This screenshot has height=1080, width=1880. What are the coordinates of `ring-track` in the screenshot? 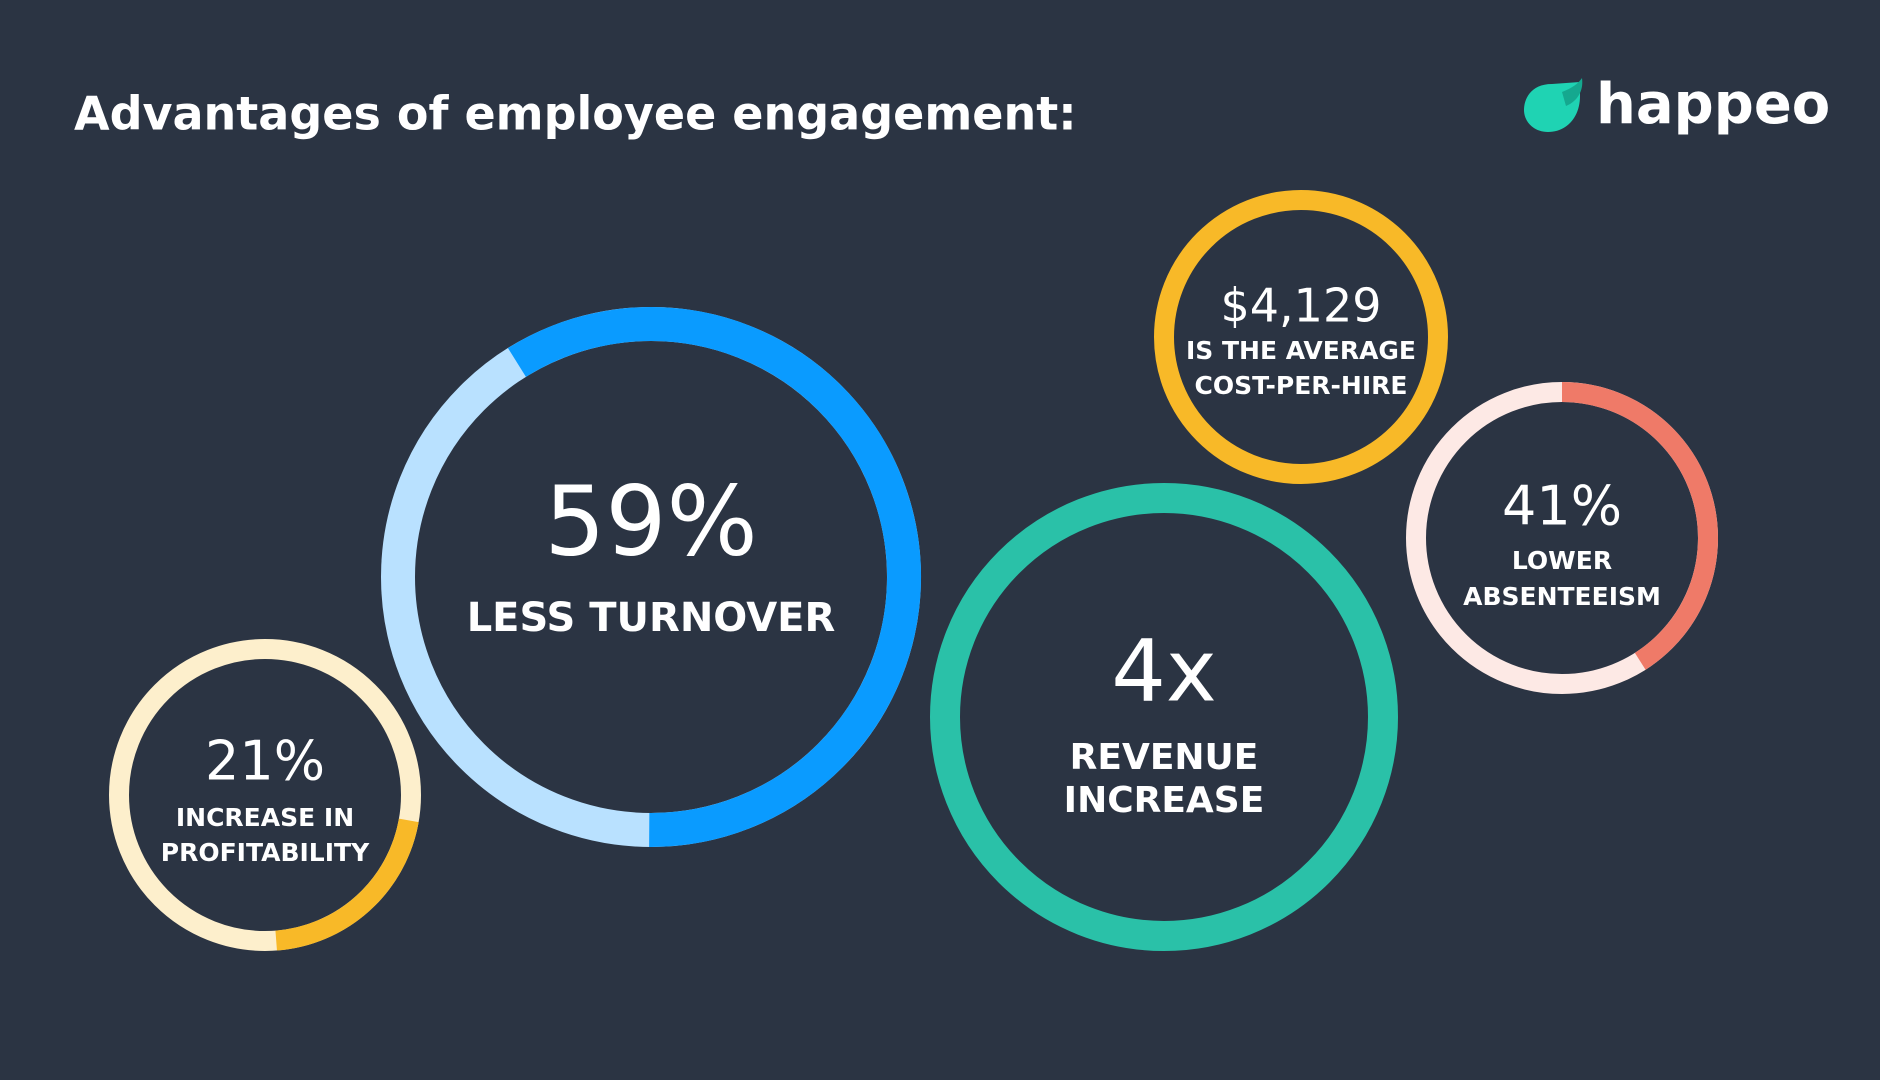 It's located at (265, 795).